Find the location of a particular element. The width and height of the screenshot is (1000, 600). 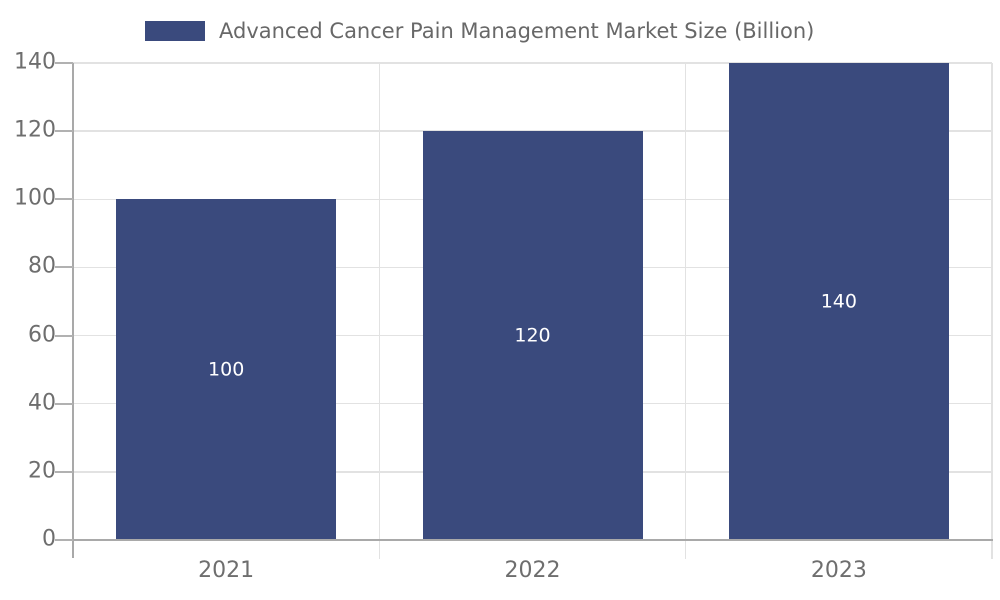

y-axis-label-40: 40 is located at coordinates (42, 403).